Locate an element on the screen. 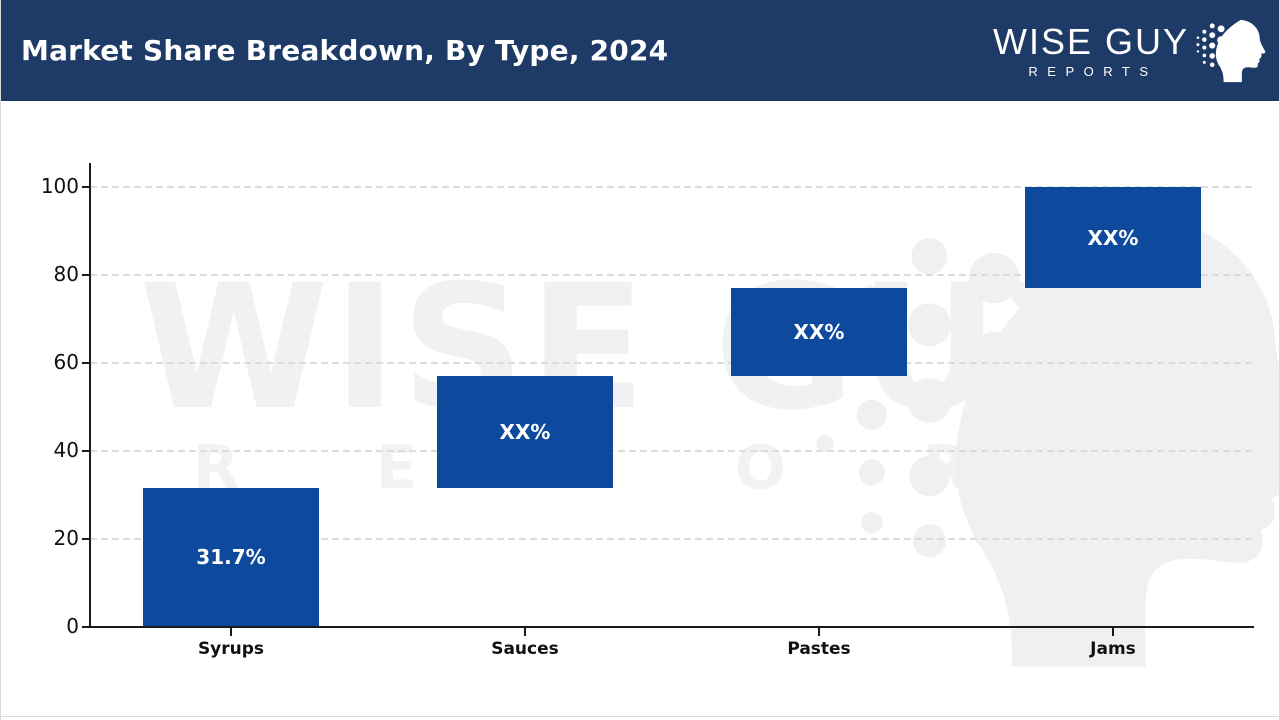  y-tick-label-0: 0 is located at coordinates (72, 626).